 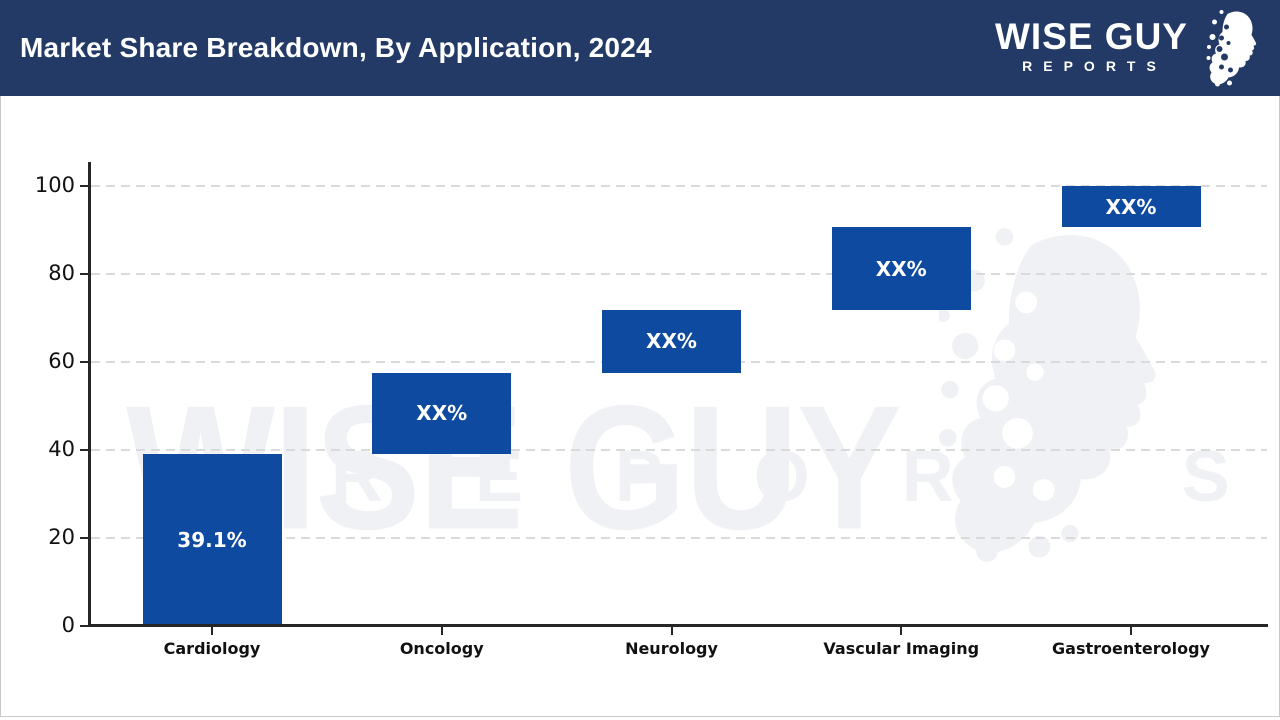 What do you see at coordinates (1131, 648) in the screenshot?
I see `x-axis-label: Gastroenterology` at bounding box center [1131, 648].